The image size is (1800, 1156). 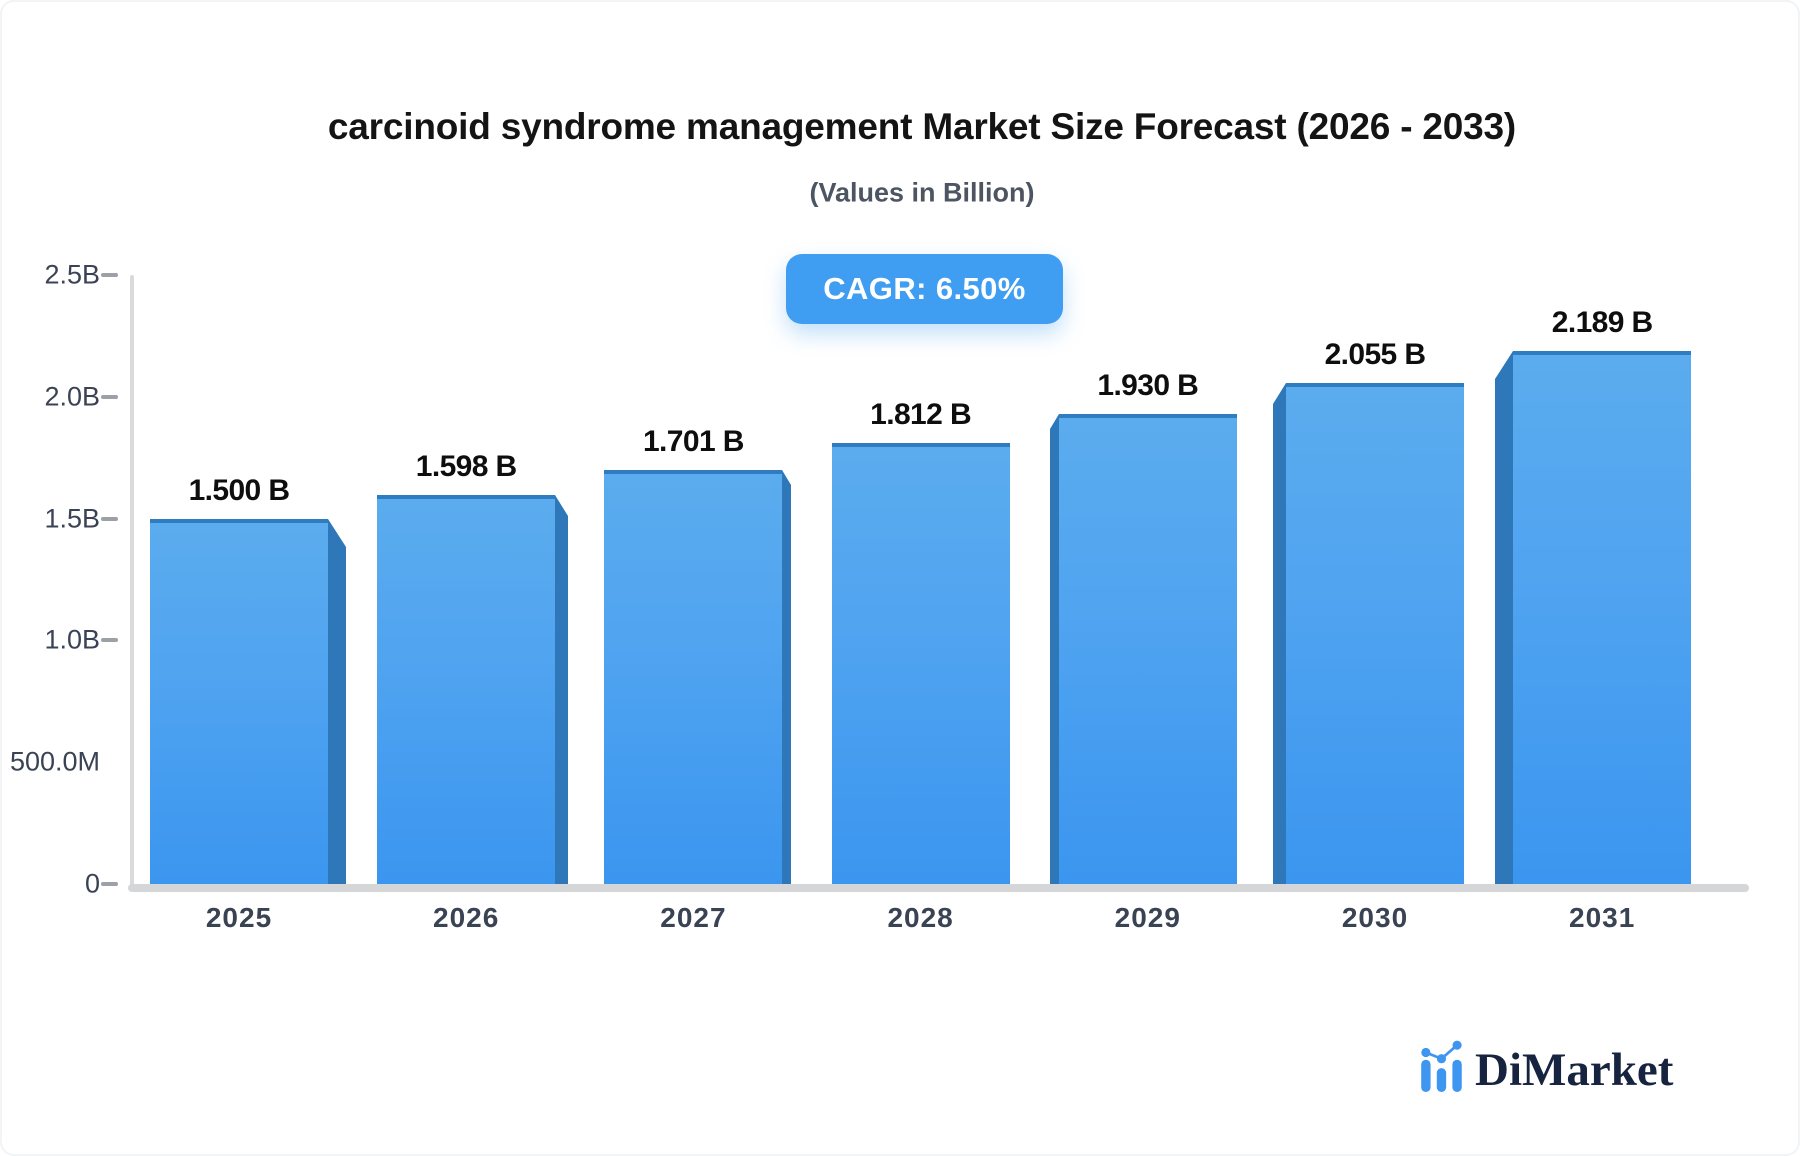 I want to click on y-axis-label: 2.5B, so click(x=72, y=274).